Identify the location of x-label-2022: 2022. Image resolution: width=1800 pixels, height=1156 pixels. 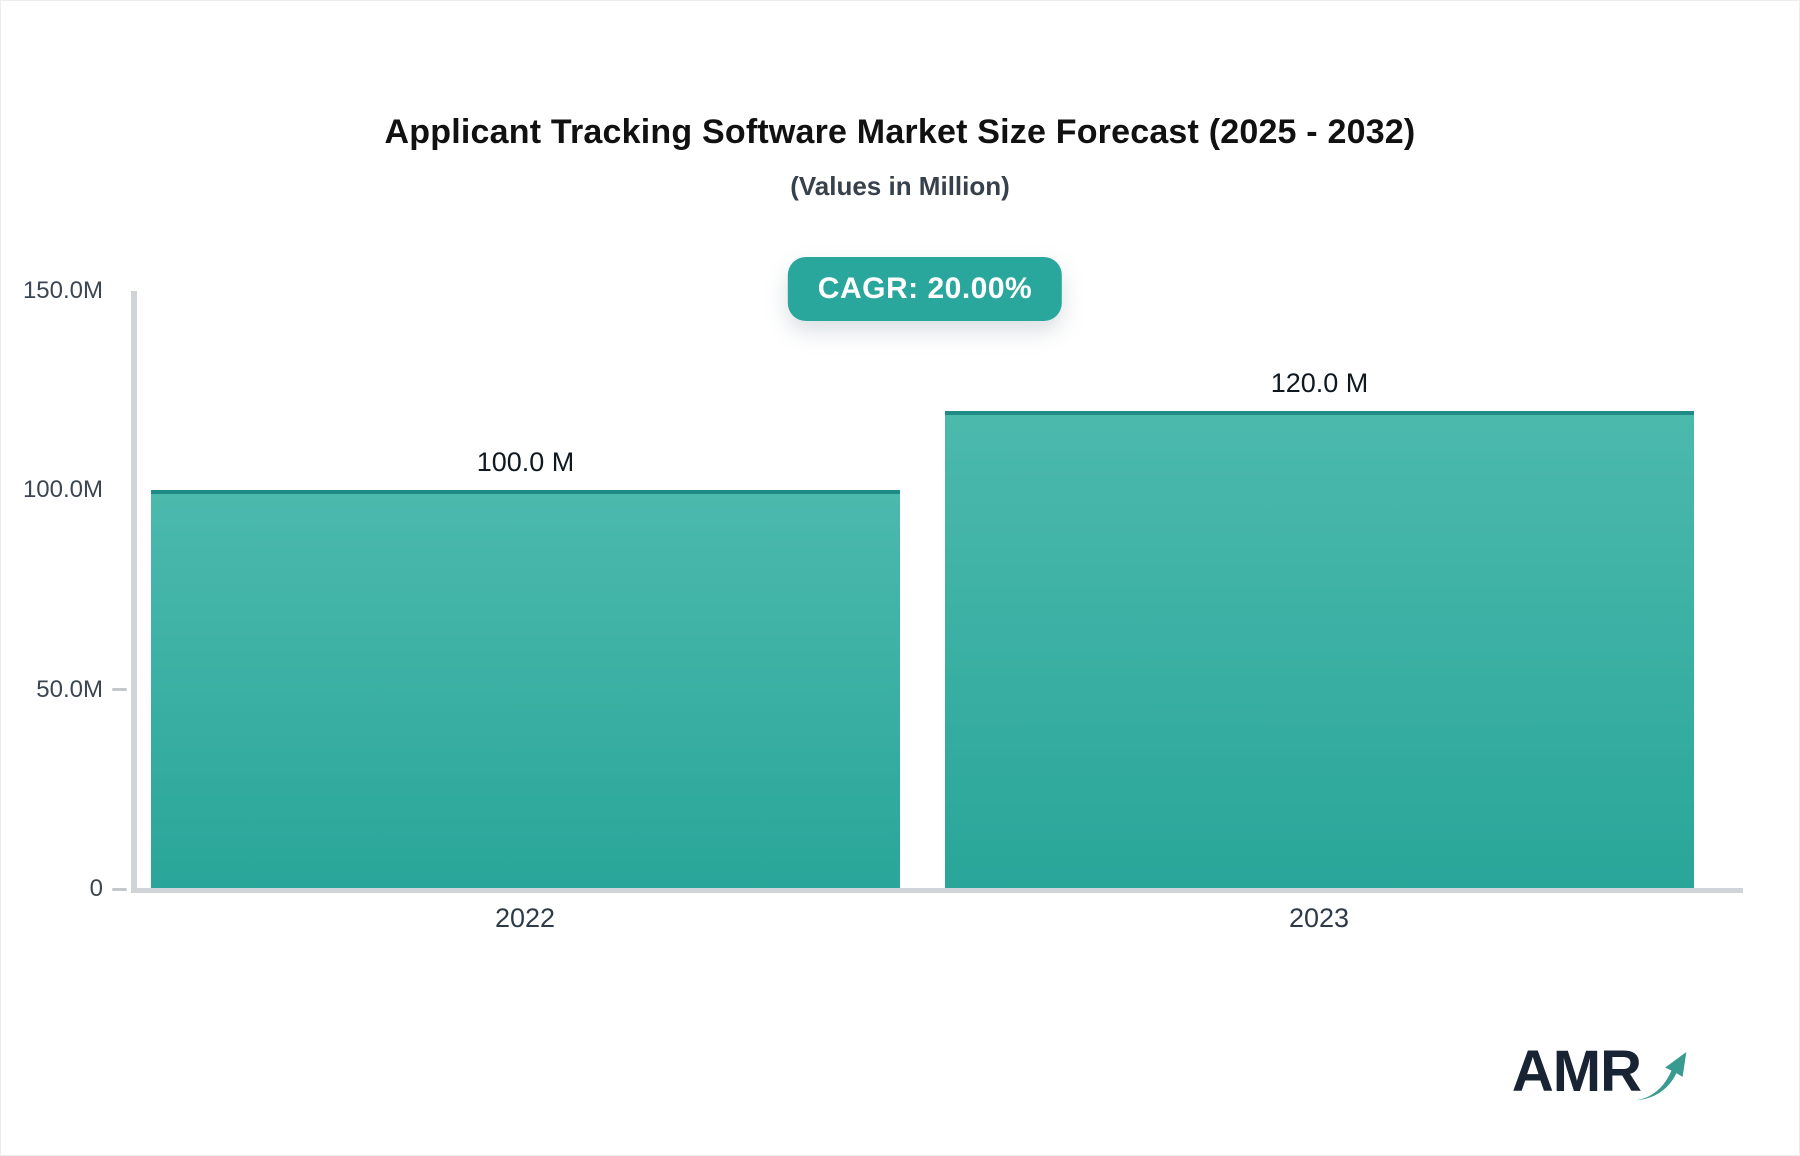
(525, 918).